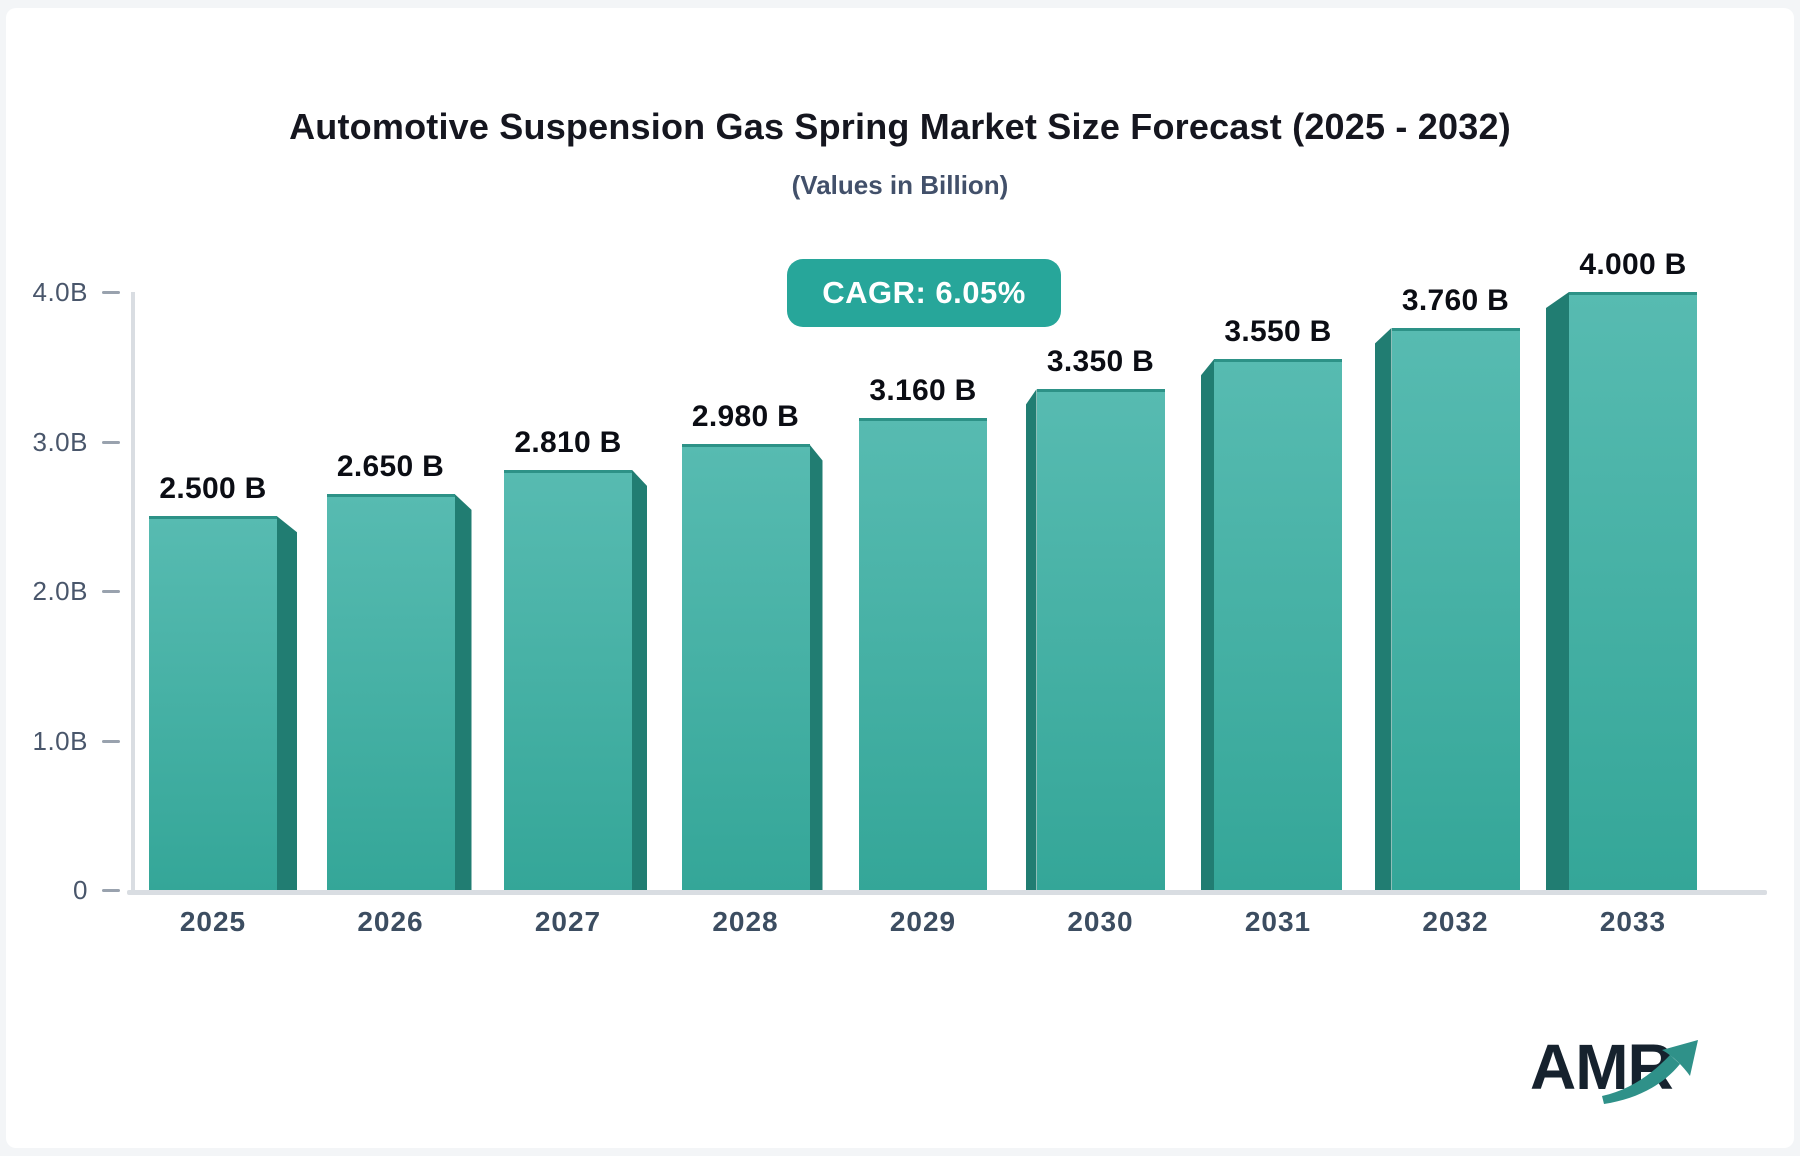 This screenshot has height=1156, width=1800. Describe the element at coordinates (1278, 921) in the screenshot. I see `x-axis-tick-label: 2031` at that location.